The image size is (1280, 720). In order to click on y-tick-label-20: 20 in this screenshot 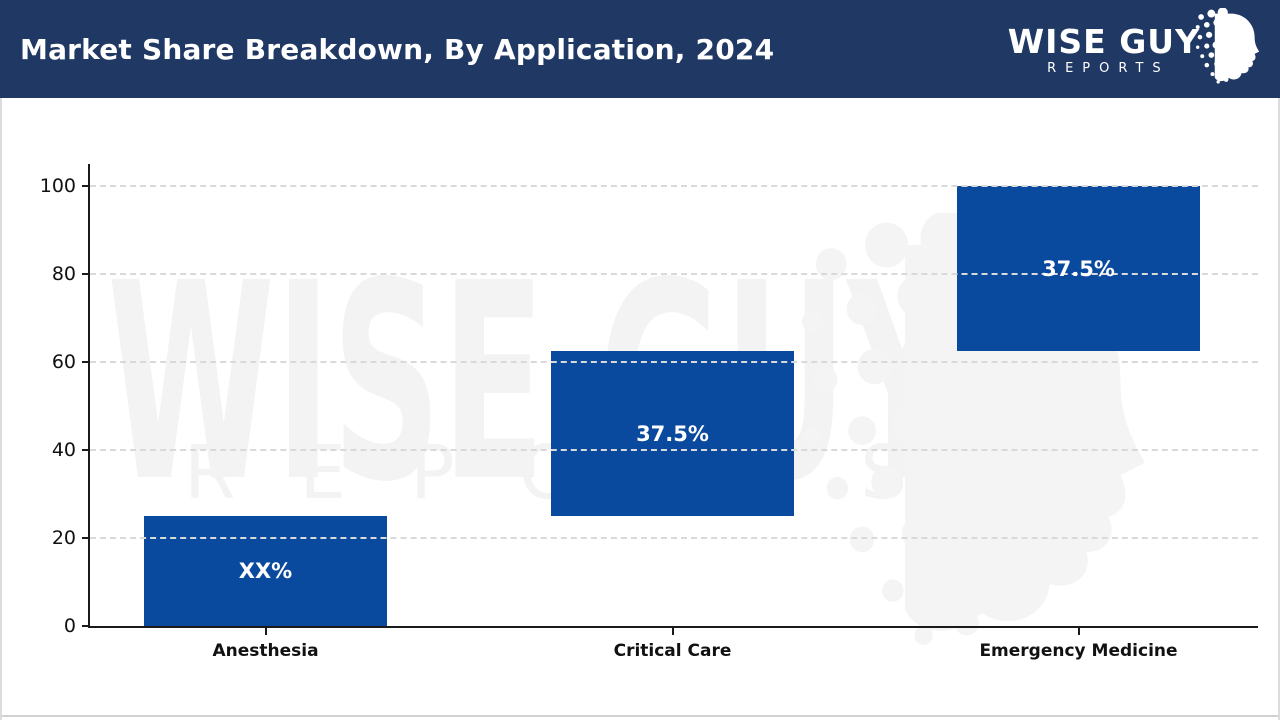, I will do `click(63, 538)`.